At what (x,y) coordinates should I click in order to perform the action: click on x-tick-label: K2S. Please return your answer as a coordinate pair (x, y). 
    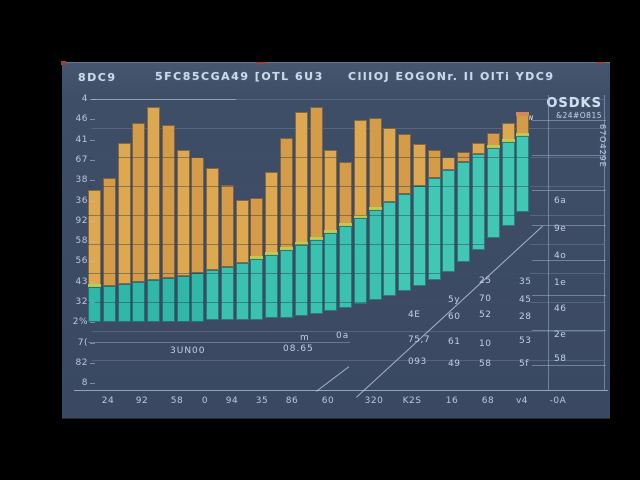
    Looking at the image, I should click on (412, 401).